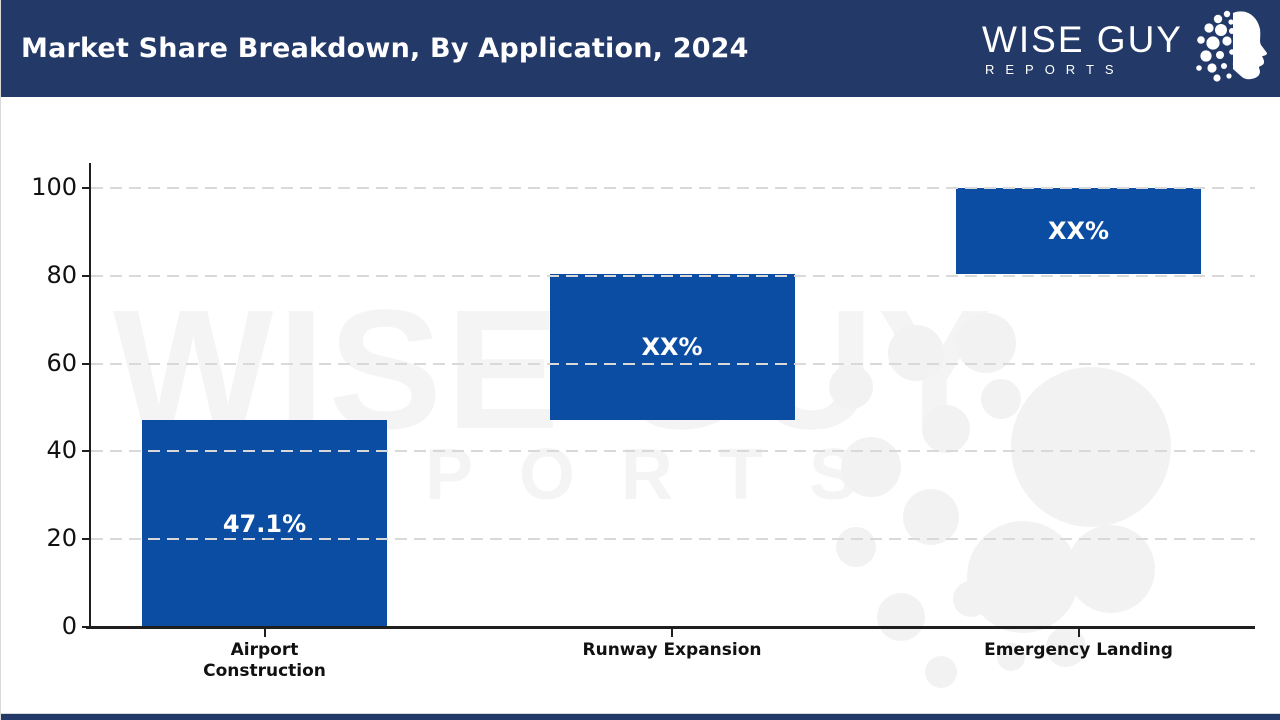 The image size is (1280, 720). I want to click on x-category-label: Runway Expansion, so click(672, 650).